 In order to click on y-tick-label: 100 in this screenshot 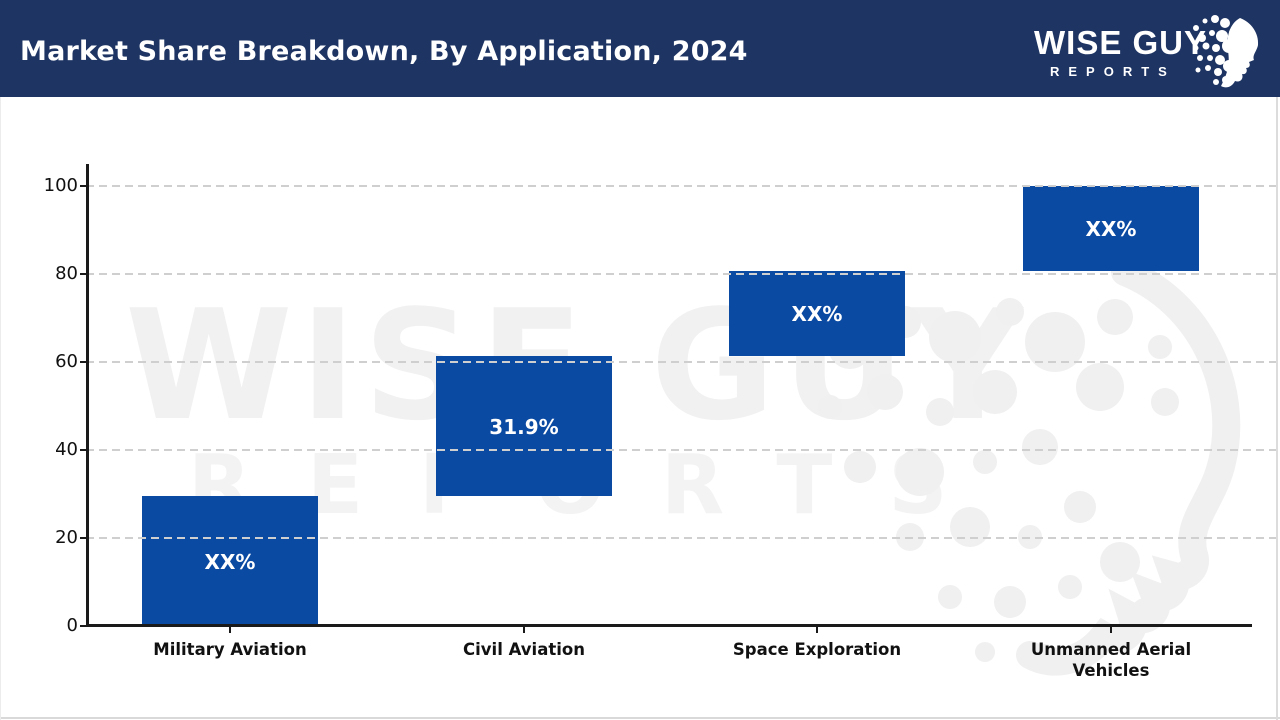, I will do `click(60, 185)`.